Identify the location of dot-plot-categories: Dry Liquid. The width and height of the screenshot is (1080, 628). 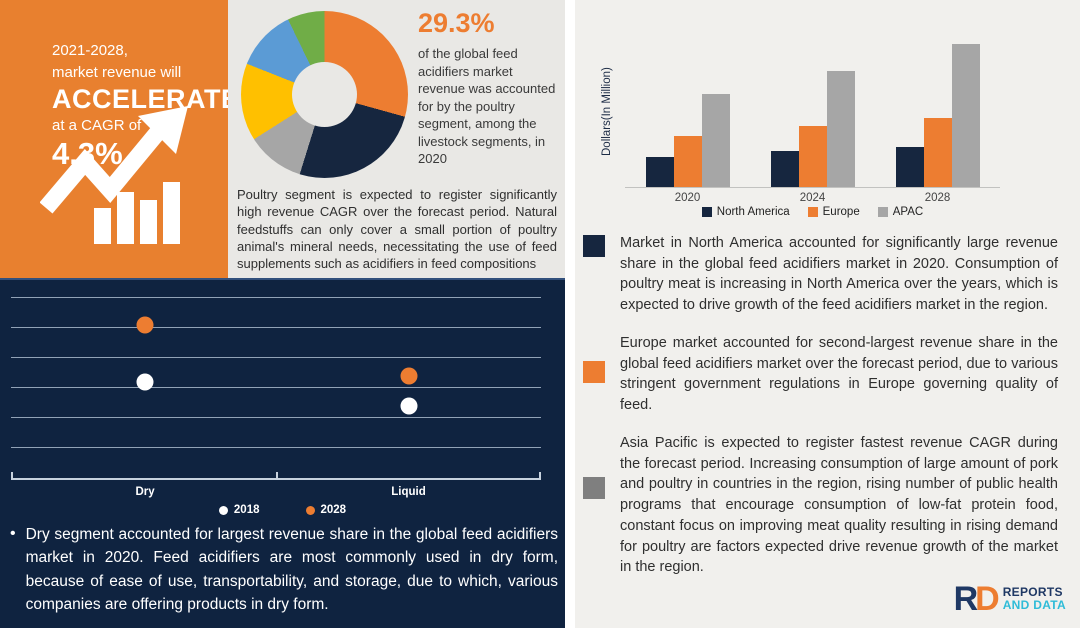
(276, 493).